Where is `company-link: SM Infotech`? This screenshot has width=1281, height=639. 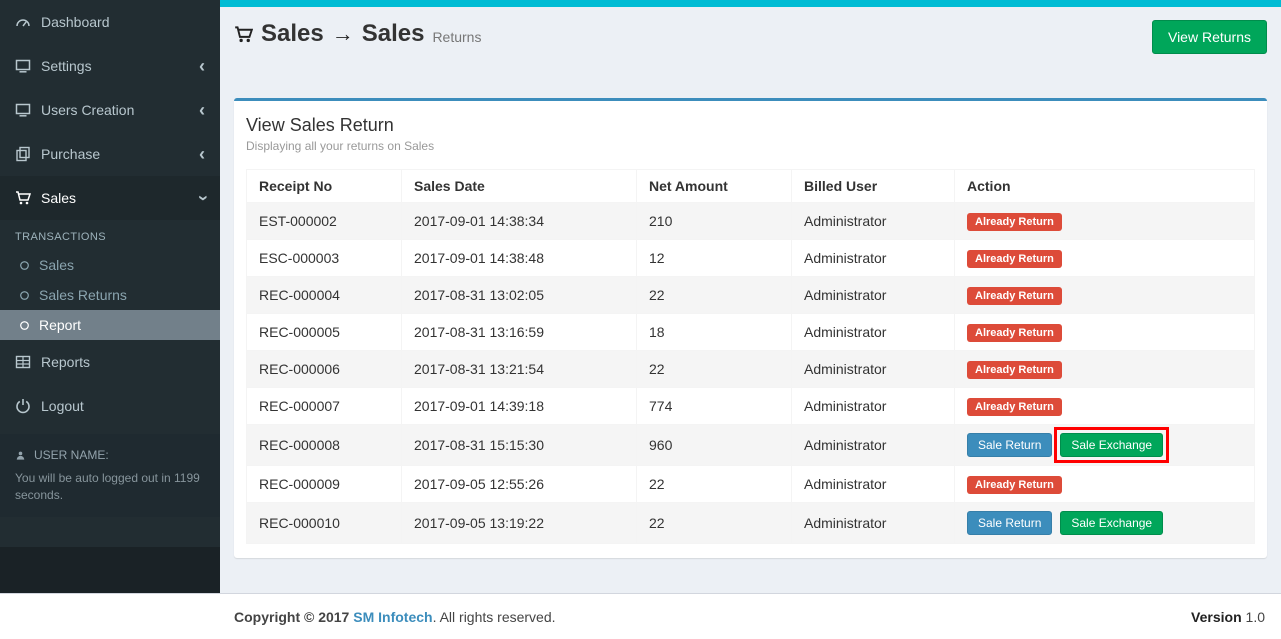
company-link: SM Infotech is located at coordinates (393, 616).